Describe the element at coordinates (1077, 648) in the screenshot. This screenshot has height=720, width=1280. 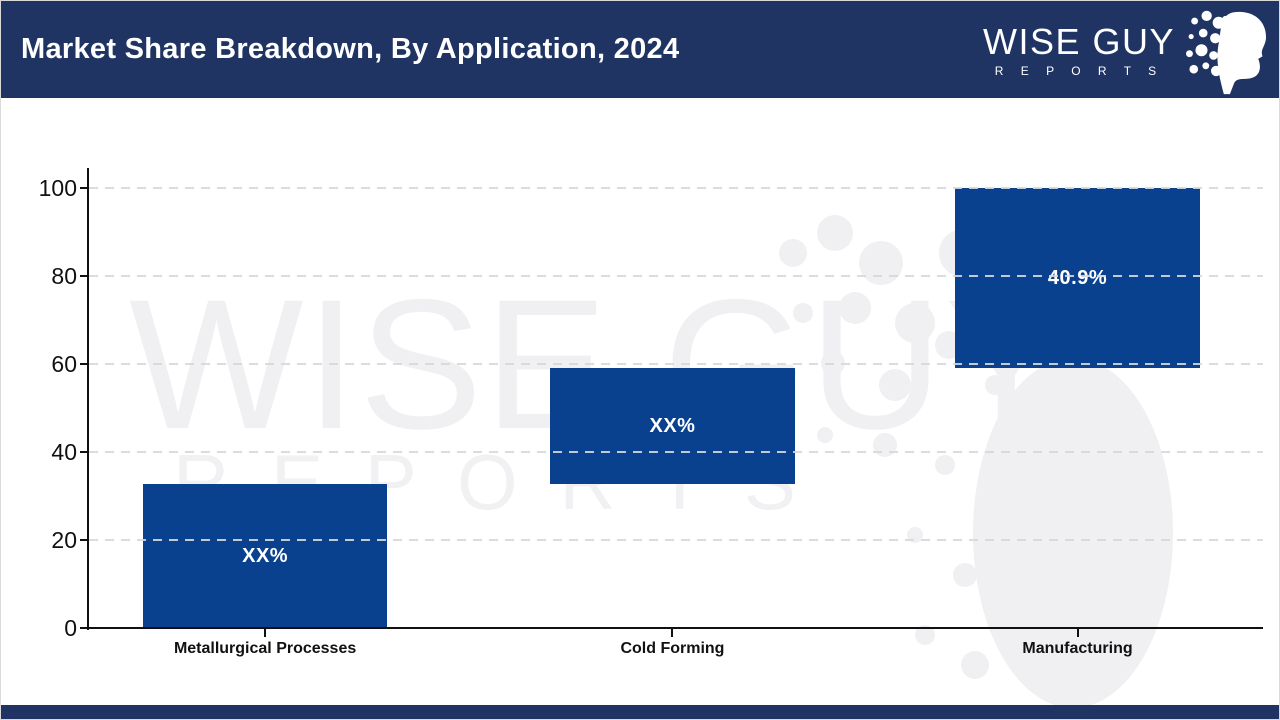
I see `x-axis-category-label-2: Manufacturing` at that location.